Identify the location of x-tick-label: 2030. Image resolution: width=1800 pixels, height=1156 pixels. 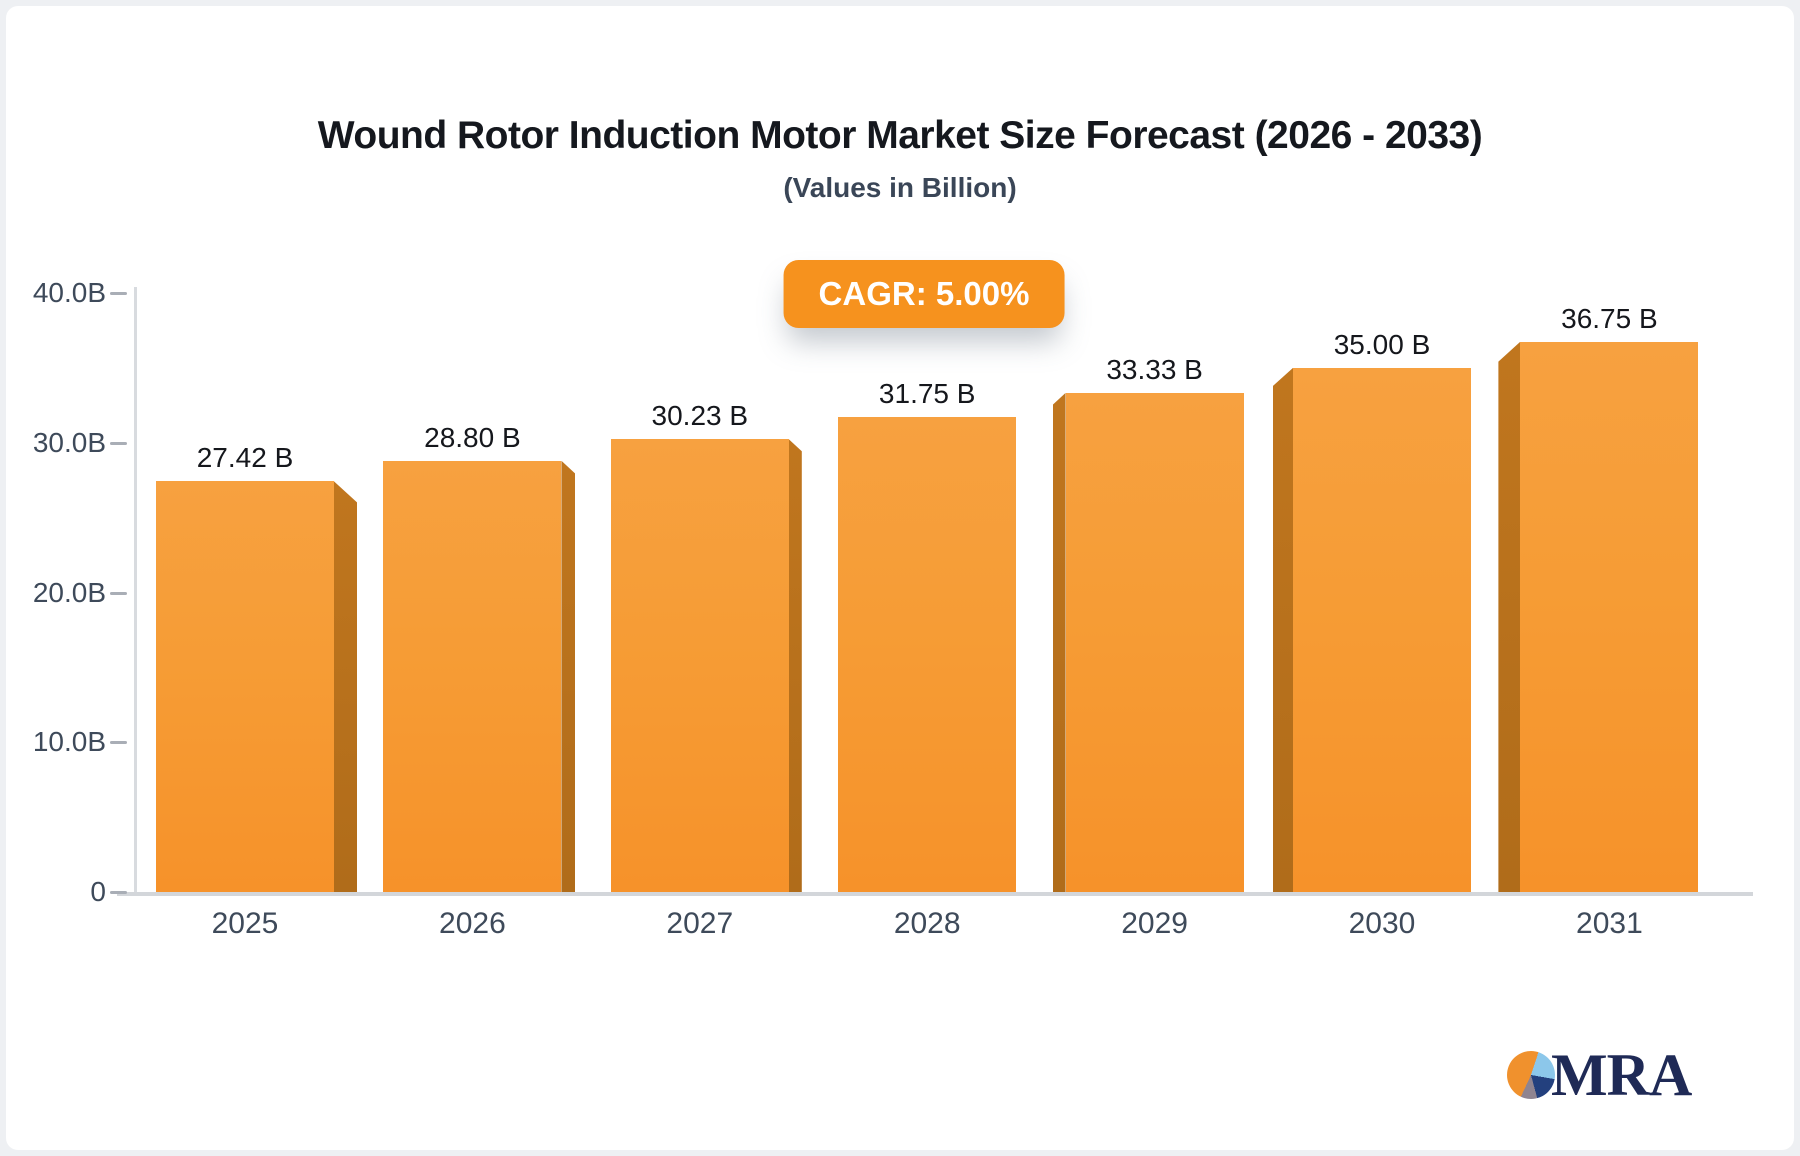
(1382, 923).